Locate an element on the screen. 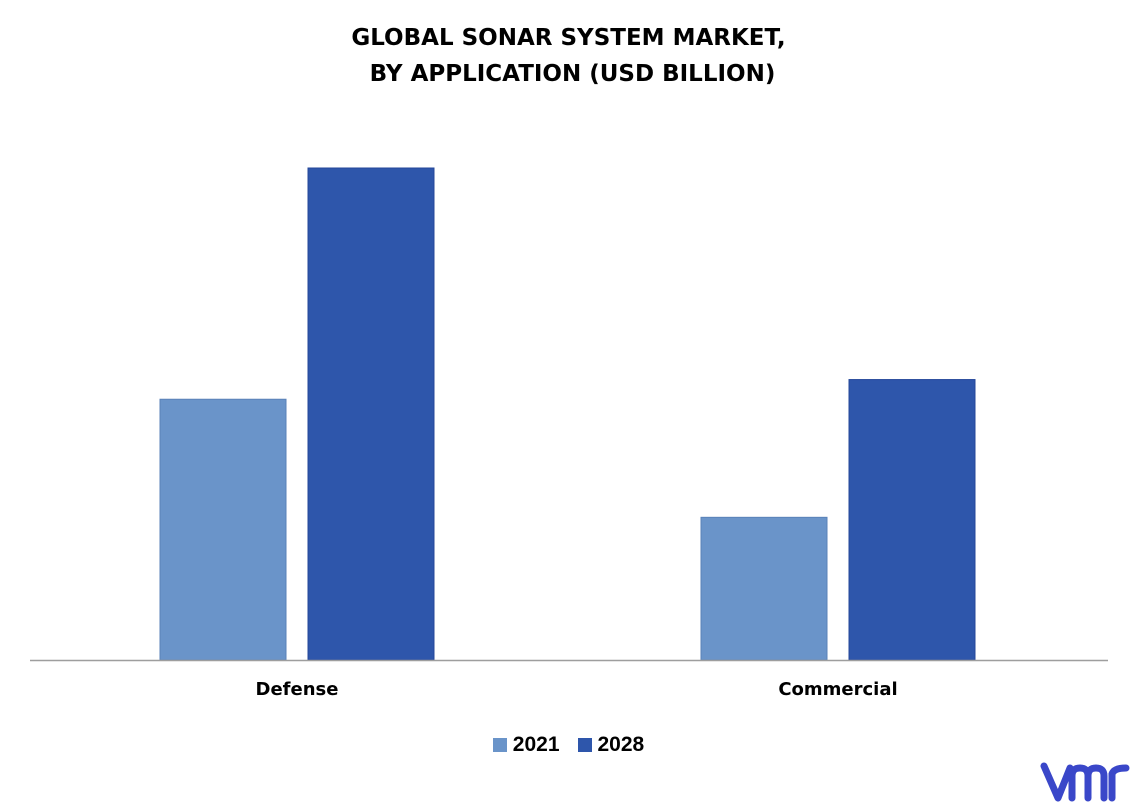 The image size is (1137, 811). legend-item-2021: 2021 is located at coordinates (526, 745).